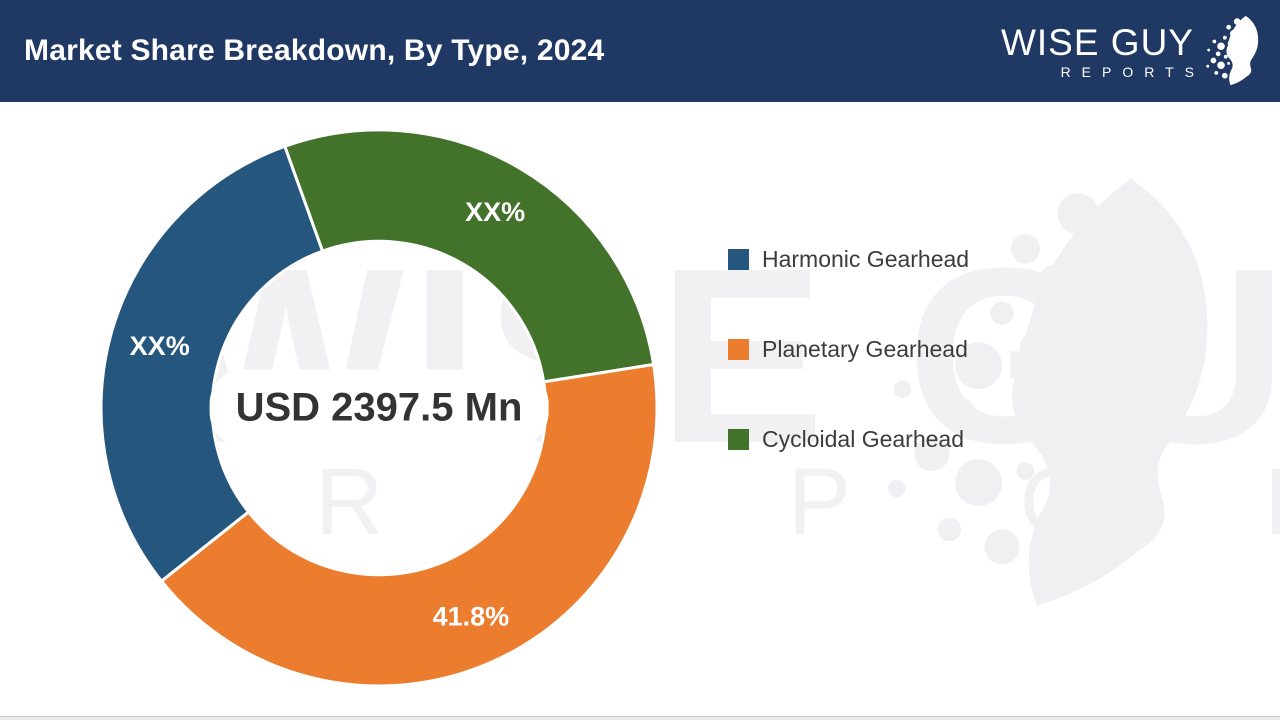  I want to click on legend-item-harmonic: Harmonic Gearhead, so click(848, 259).